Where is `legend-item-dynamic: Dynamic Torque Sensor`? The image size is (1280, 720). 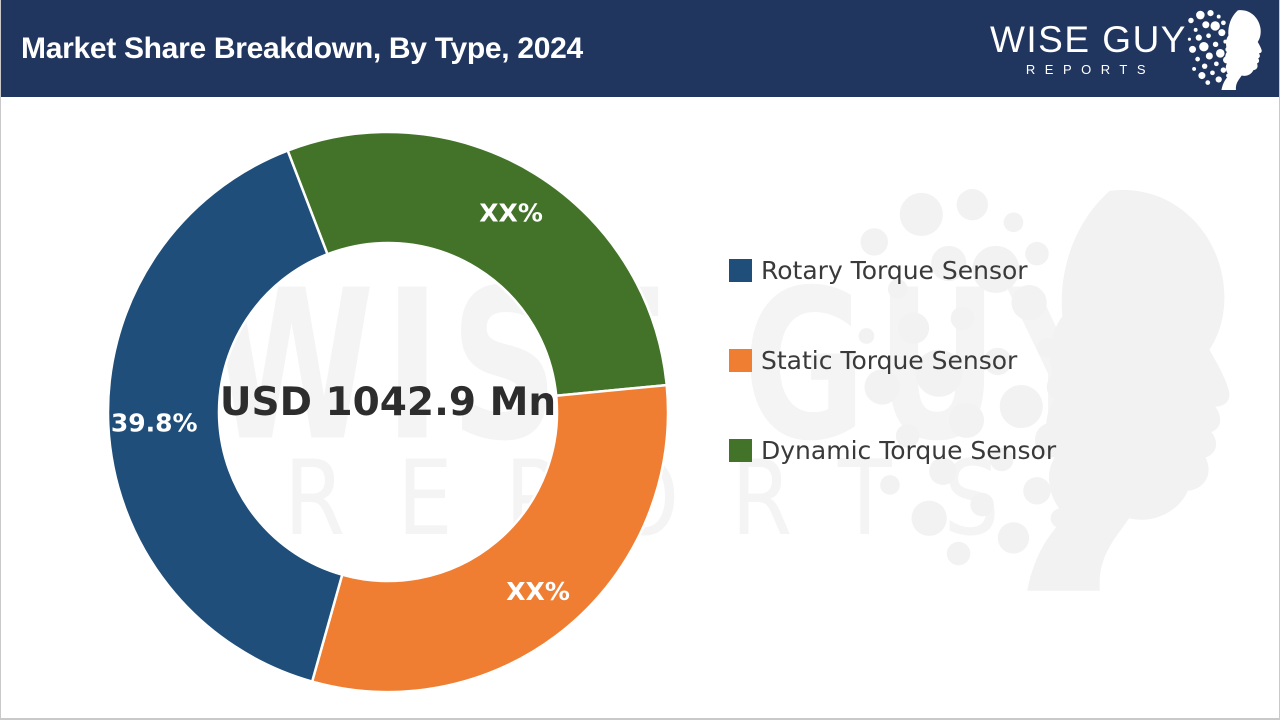 legend-item-dynamic: Dynamic Torque Sensor is located at coordinates (893, 450).